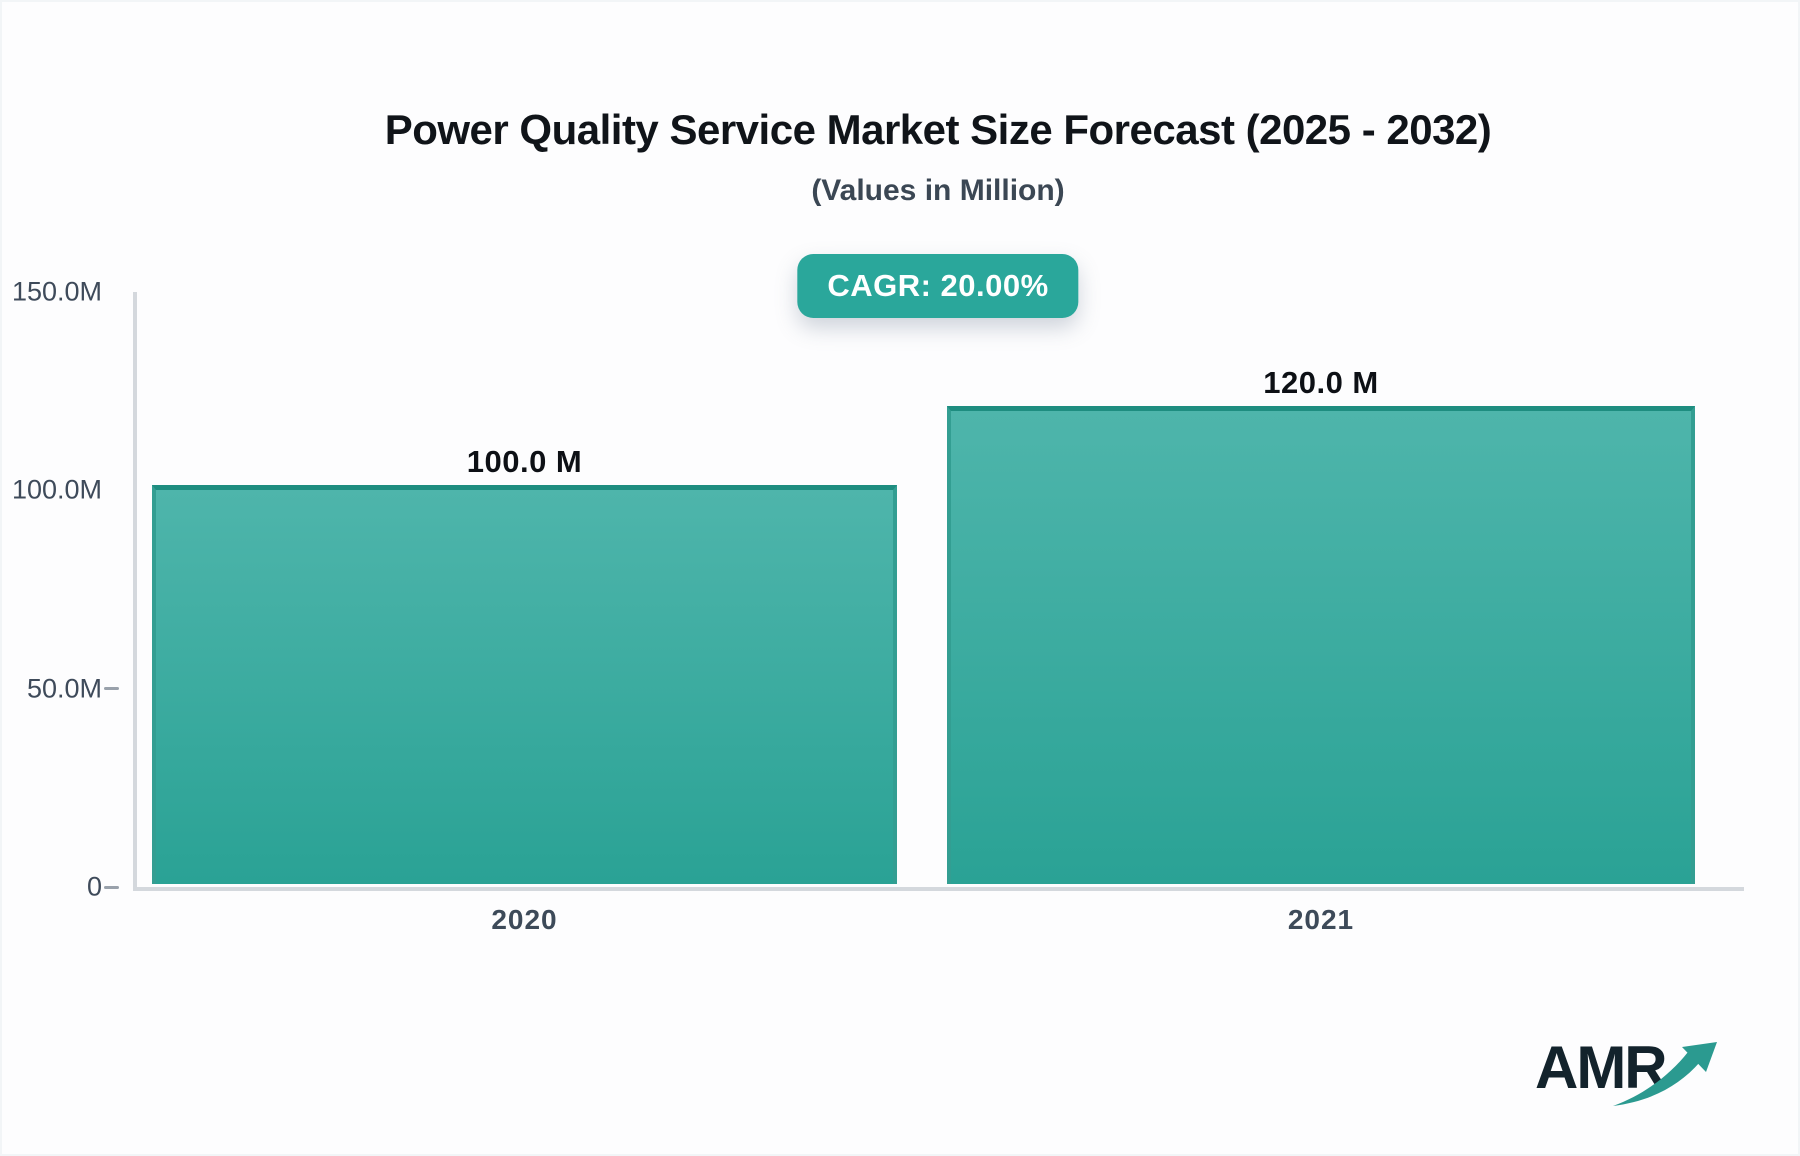 This screenshot has width=1800, height=1156. I want to click on y-tick-label-150m: 150.0M, so click(56, 291).